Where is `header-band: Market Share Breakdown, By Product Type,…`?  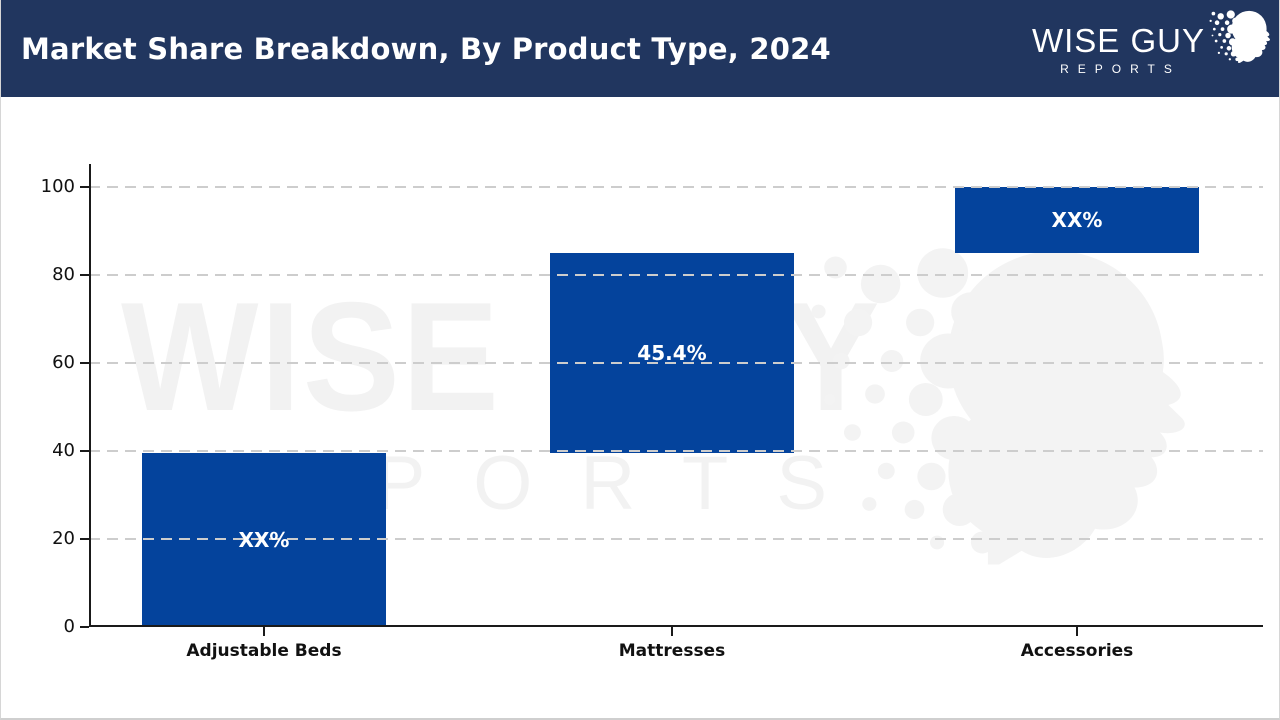
header-band: Market Share Breakdown, By Product Type,… is located at coordinates (640, 48).